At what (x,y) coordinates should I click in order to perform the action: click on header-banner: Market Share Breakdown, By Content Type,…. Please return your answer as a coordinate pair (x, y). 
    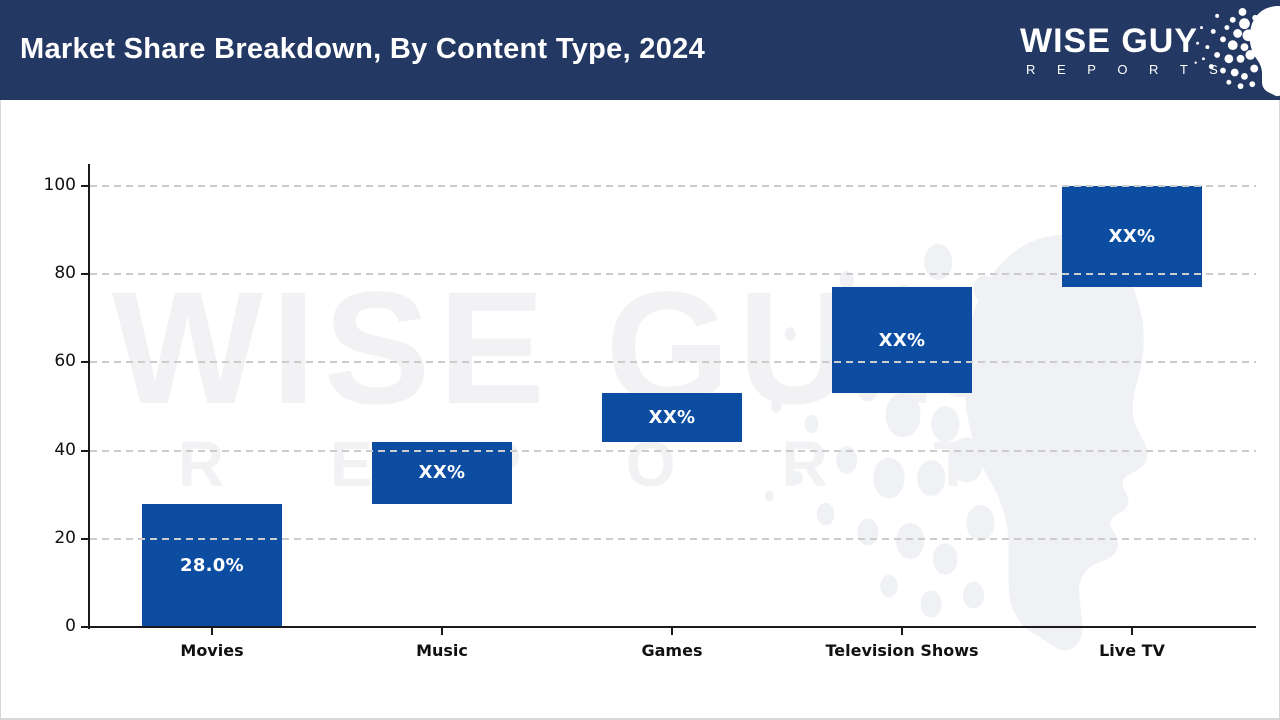
    Looking at the image, I should click on (640, 50).